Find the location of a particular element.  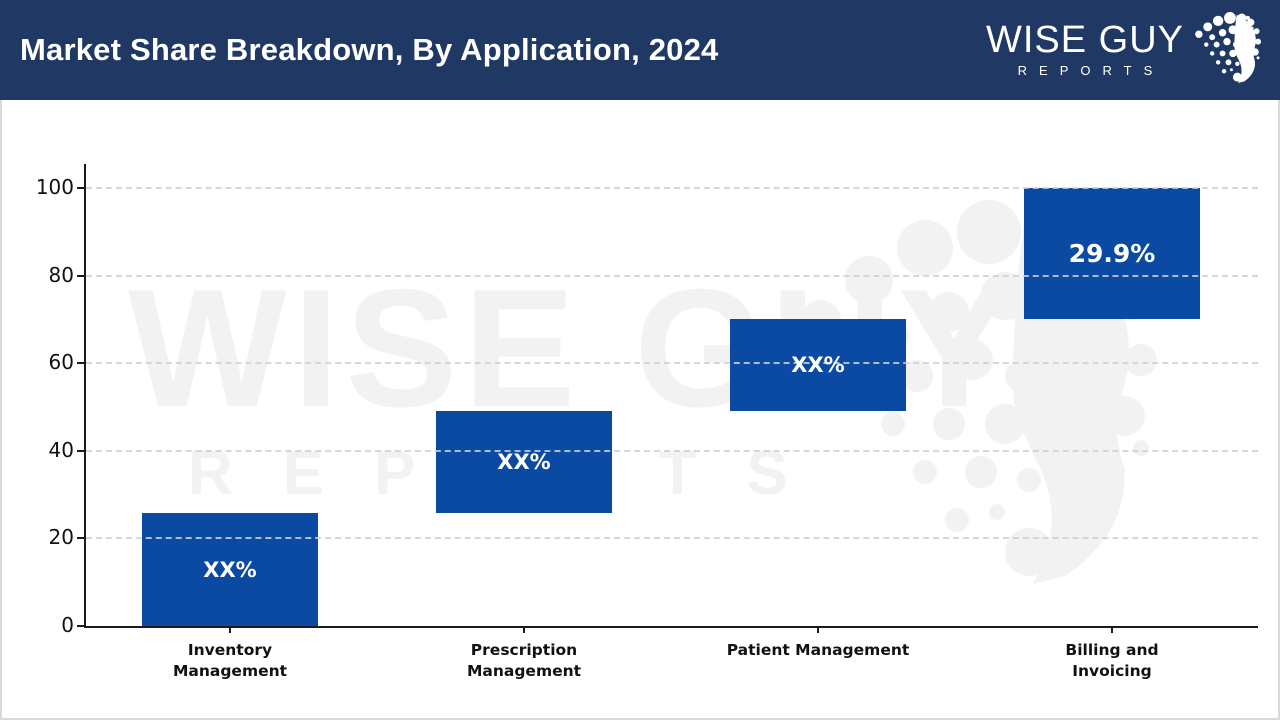

brand-logo: WISE GUY REPORTS is located at coordinates (1126, 49).